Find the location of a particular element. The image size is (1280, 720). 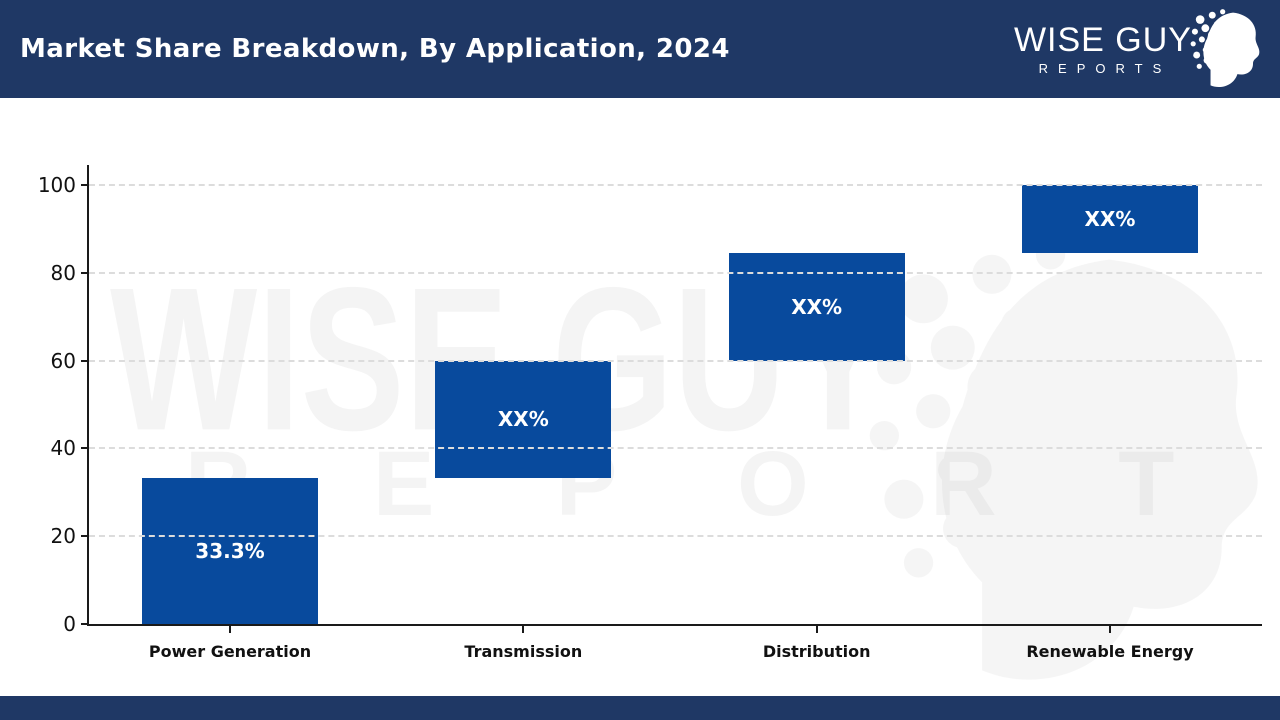

category-label-transmission: Transmission is located at coordinates (523, 651).